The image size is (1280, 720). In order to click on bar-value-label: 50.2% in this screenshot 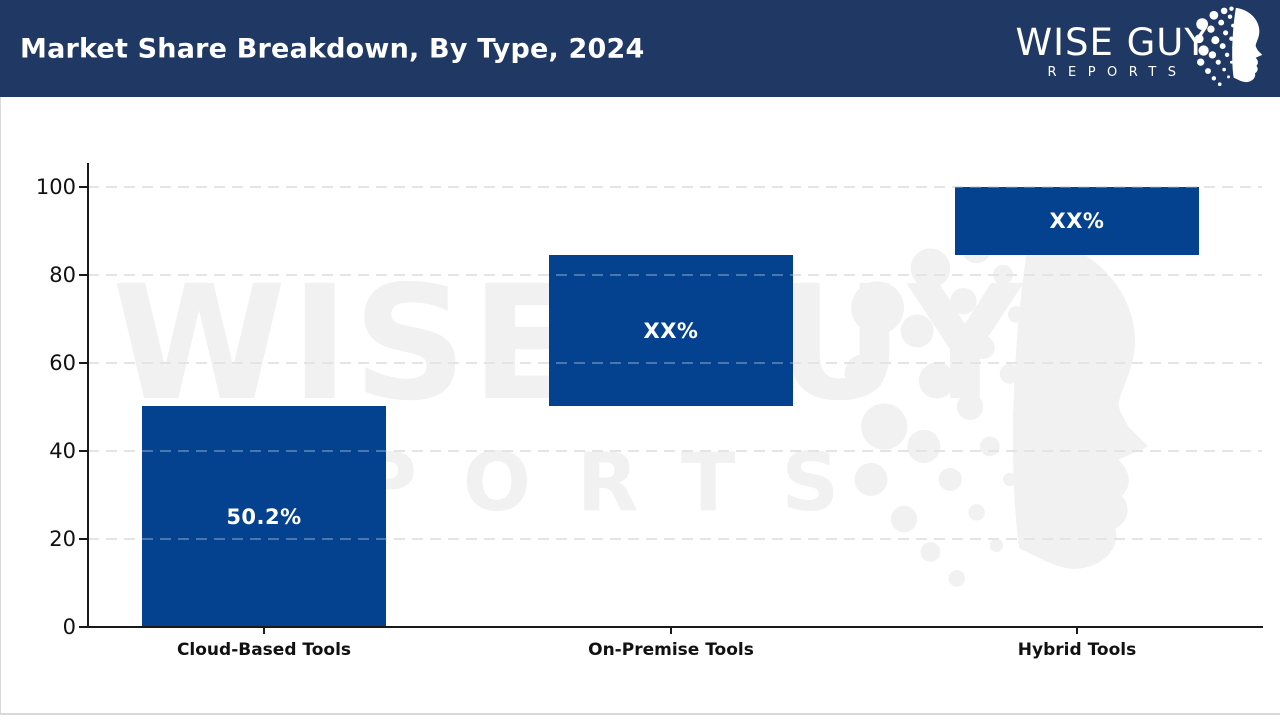, I will do `click(264, 516)`.